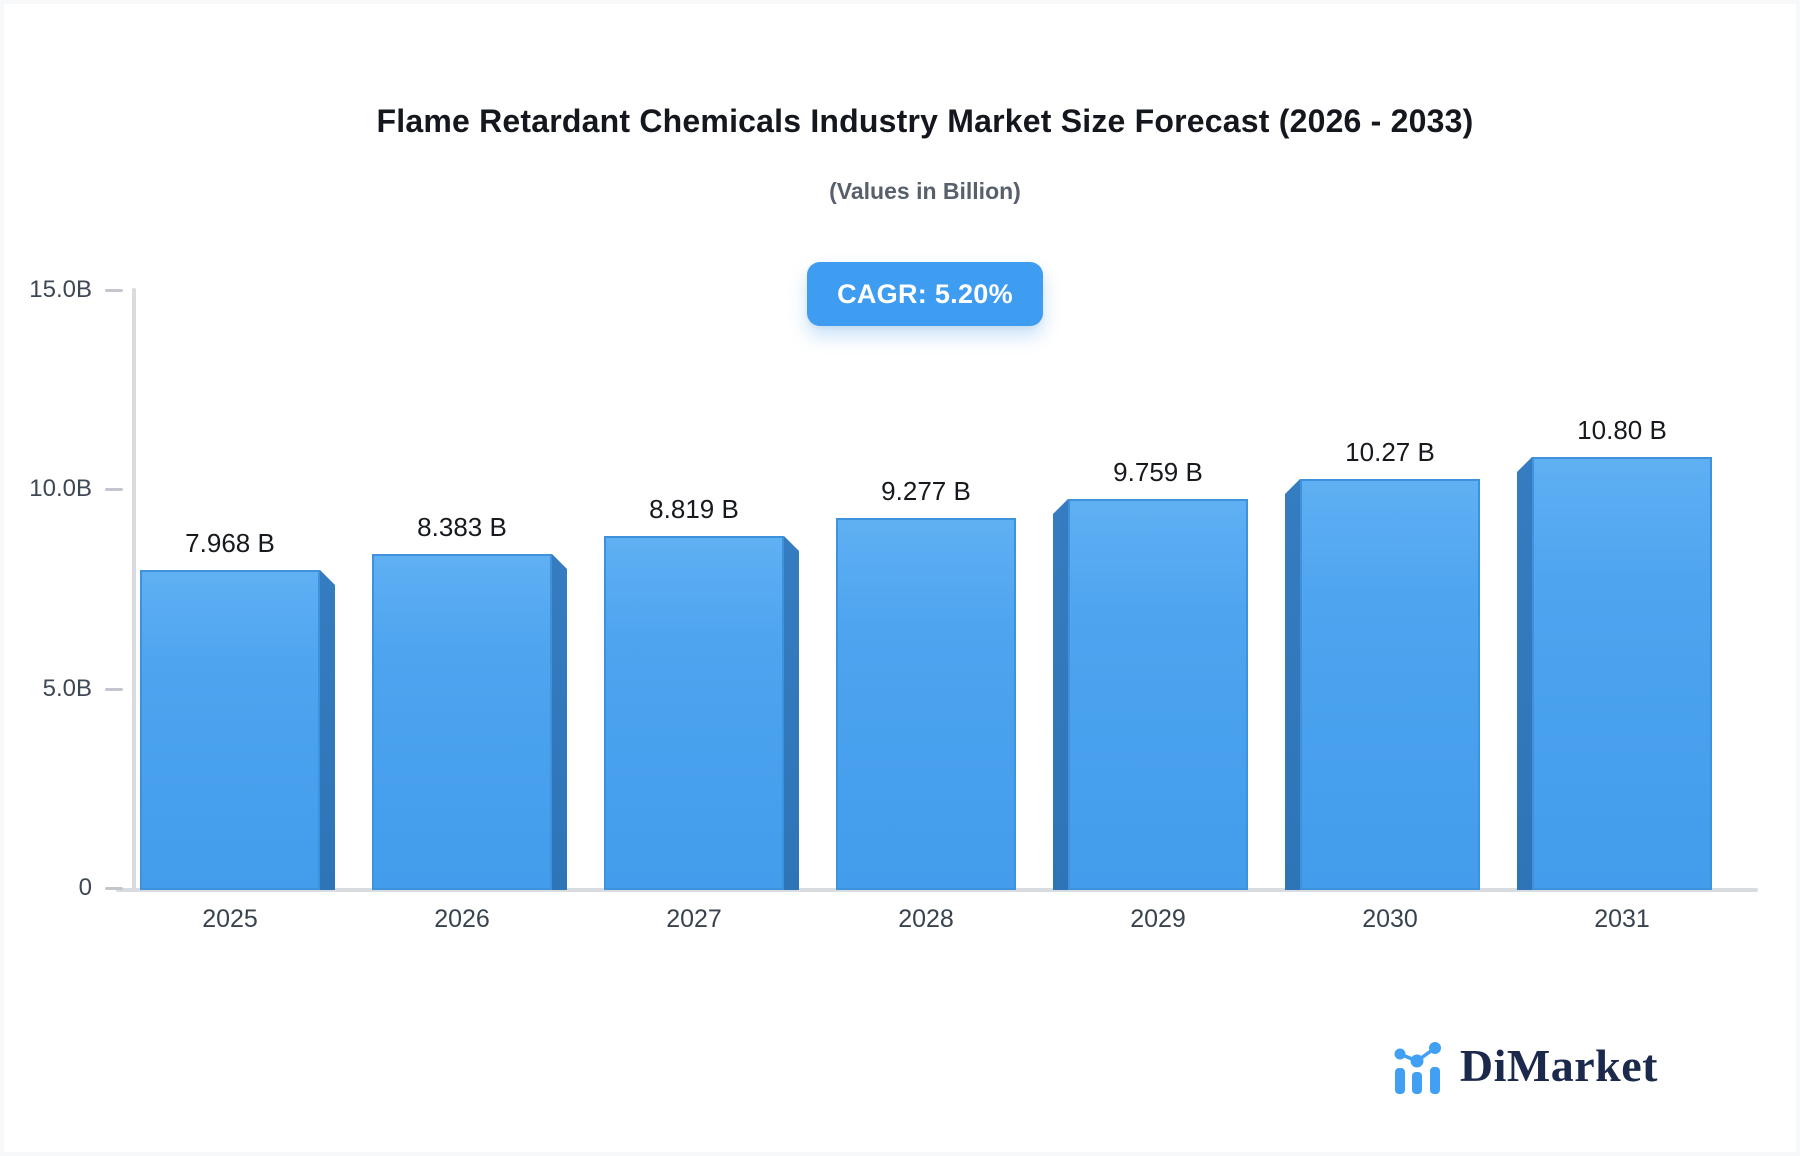 This screenshot has height=1156, width=1800. Describe the element at coordinates (230, 730) in the screenshot. I see `bar-2025` at that location.